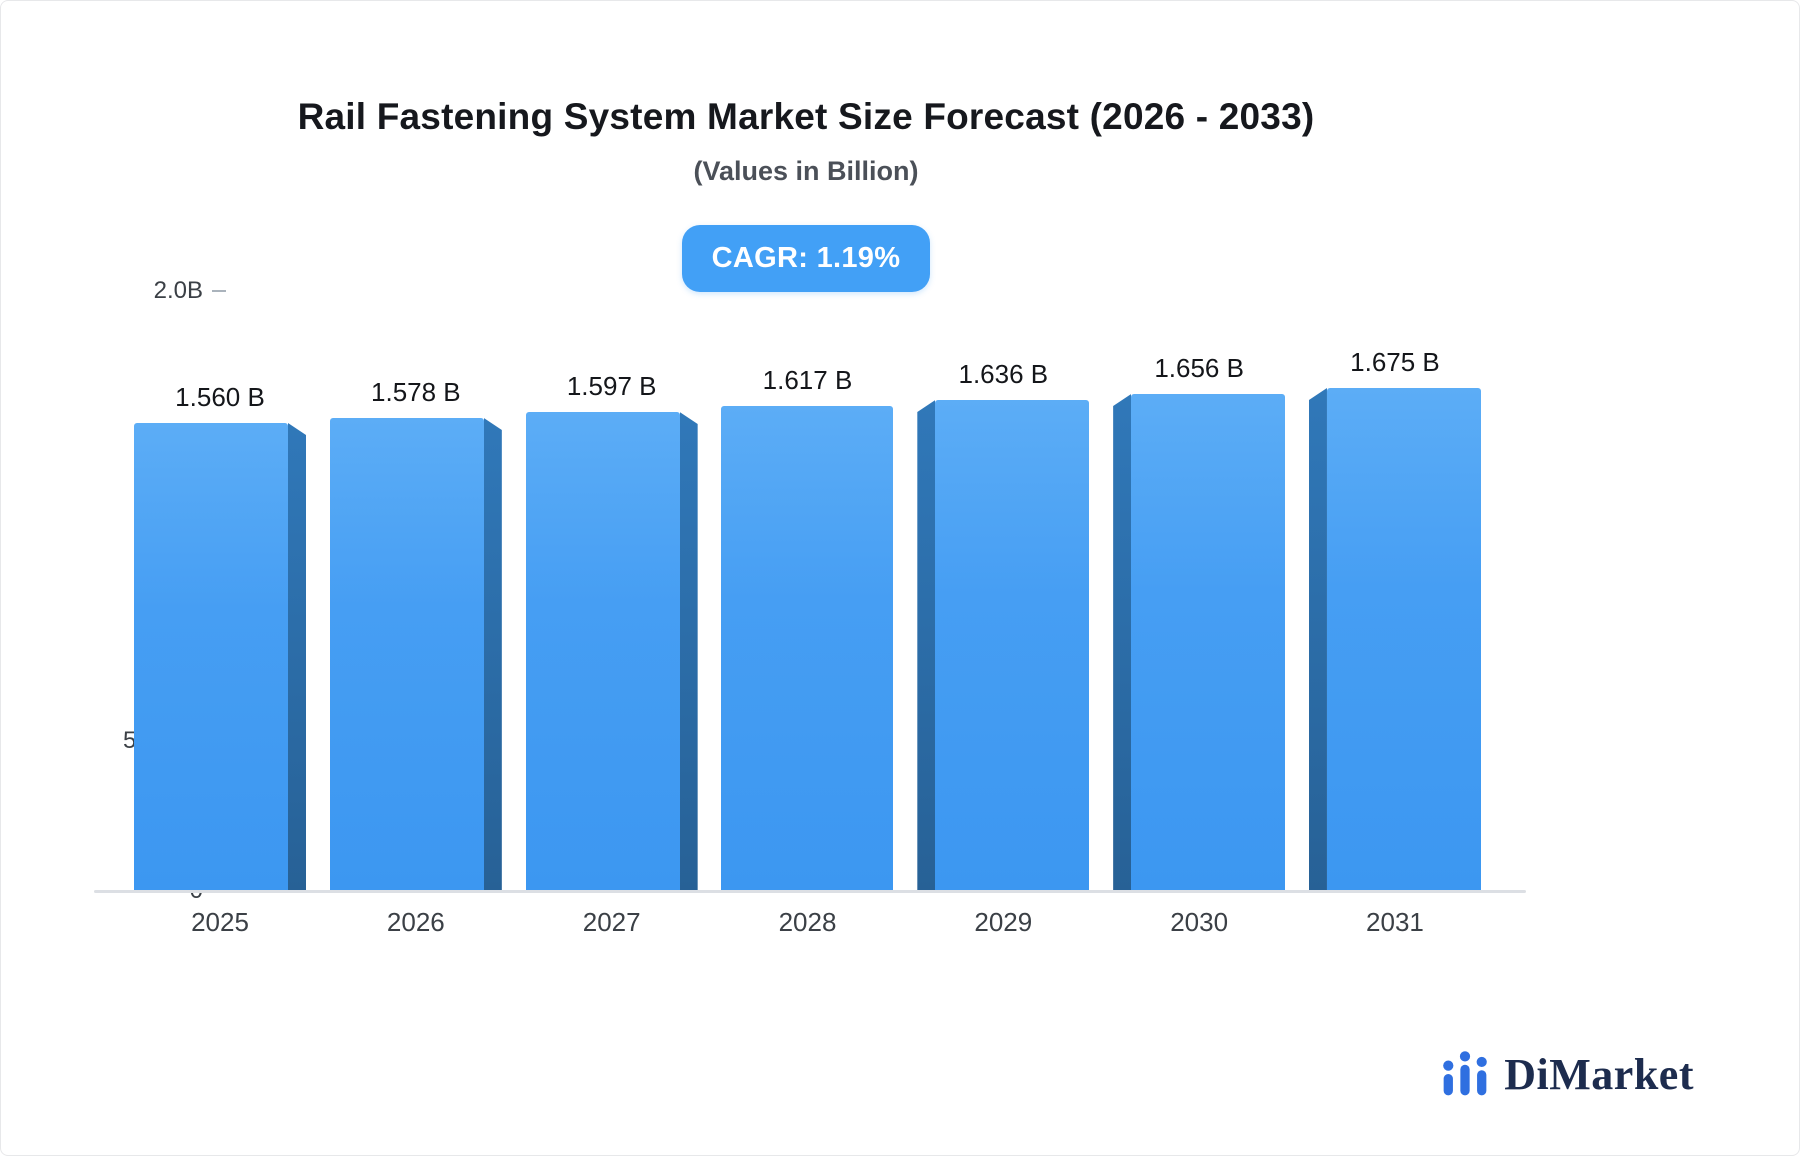 Image resolution: width=1800 pixels, height=1156 pixels. I want to click on cagr-badge: CAGR: 1.19%, so click(806, 258).